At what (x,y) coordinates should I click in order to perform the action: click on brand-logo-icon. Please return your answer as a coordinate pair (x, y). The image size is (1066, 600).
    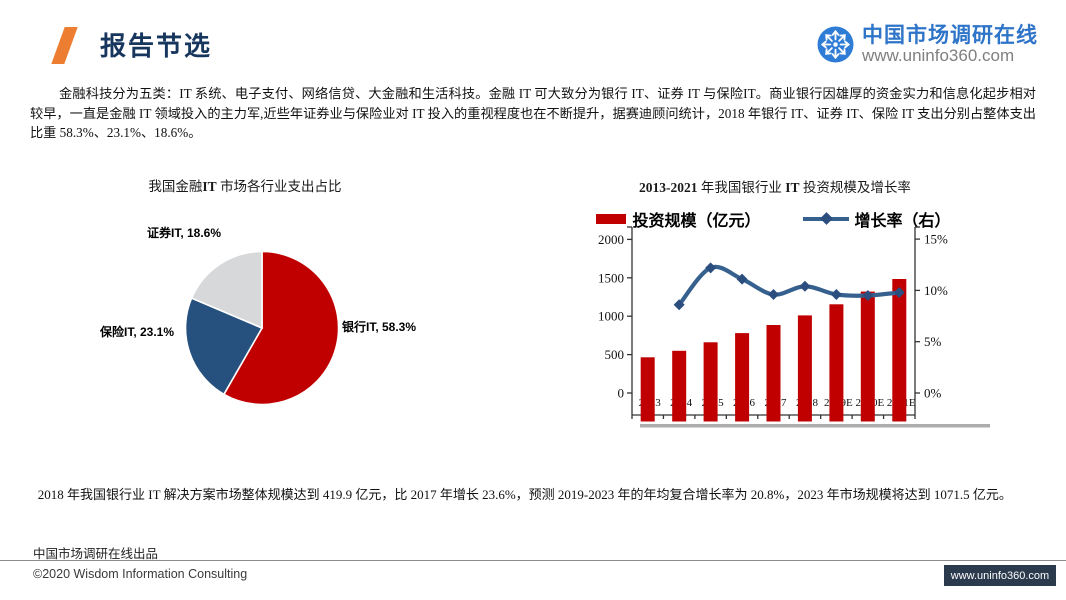
    Looking at the image, I should click on (835, 44).